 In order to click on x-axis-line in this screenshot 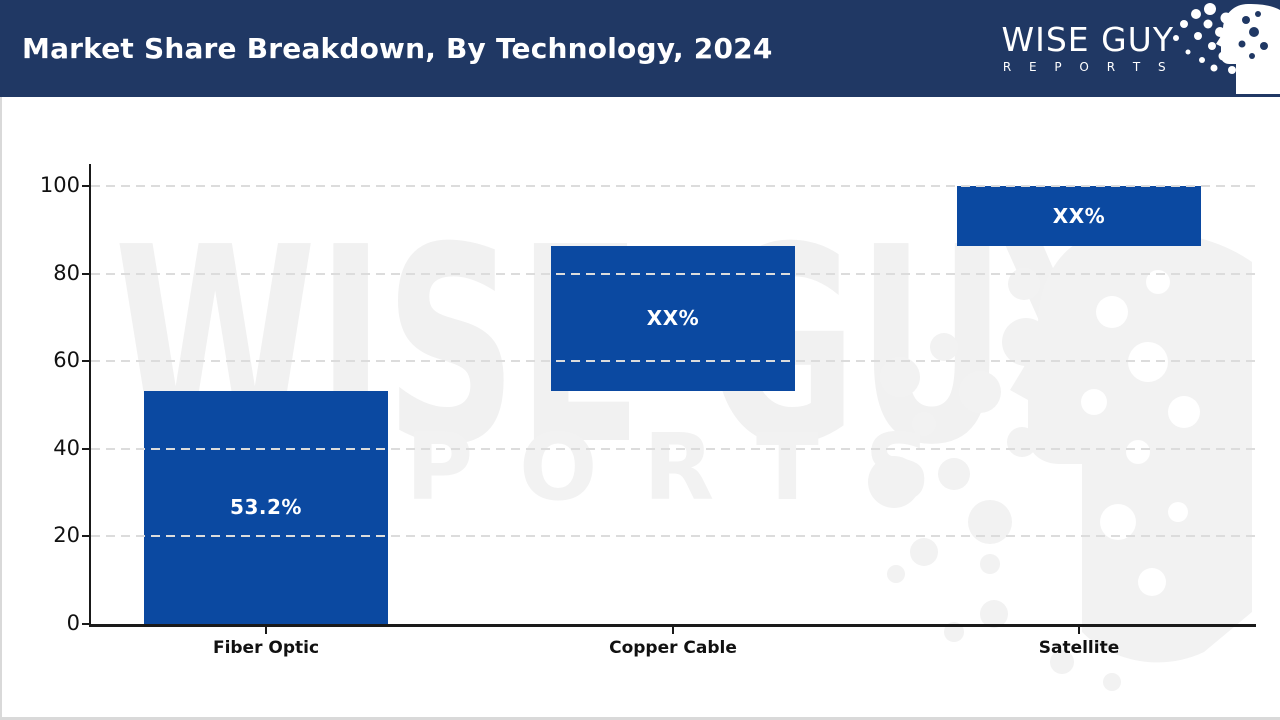, I will do `click(672, 625)`.